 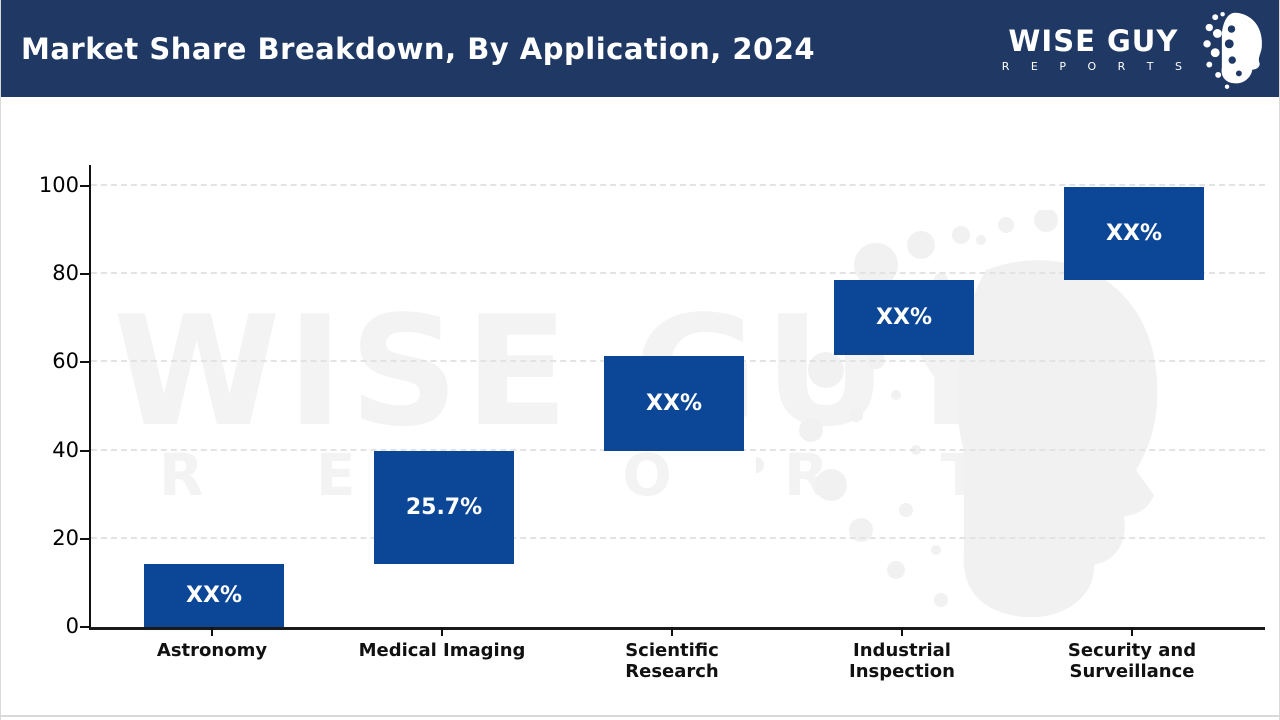 I want to click on bar-value-label: 25.7%, so click(x=444, y=507).